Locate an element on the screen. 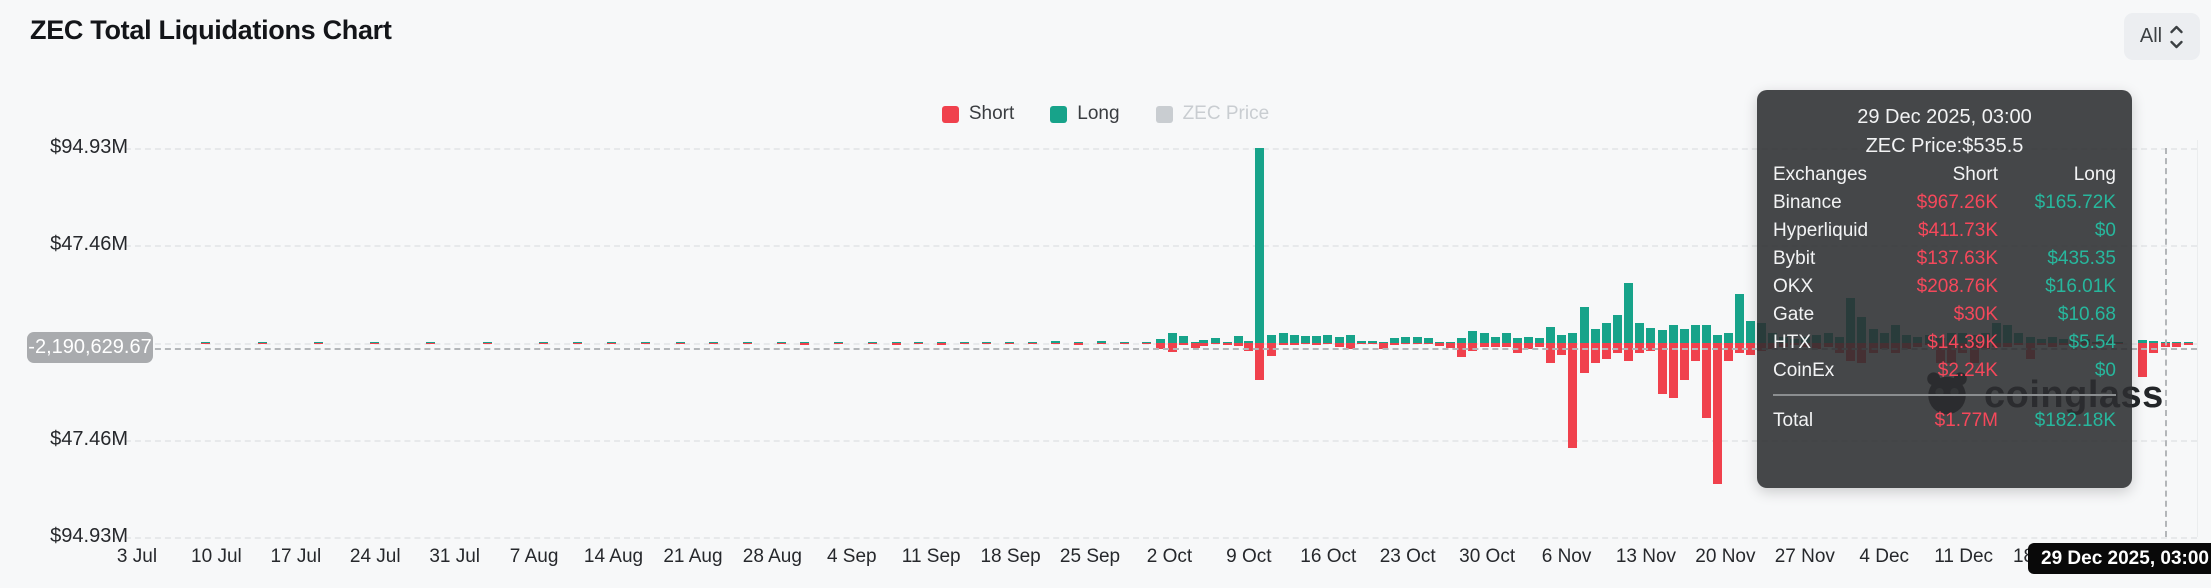  legend-item-zec-price: ZEC Price is located at coordinates (1212, 114).